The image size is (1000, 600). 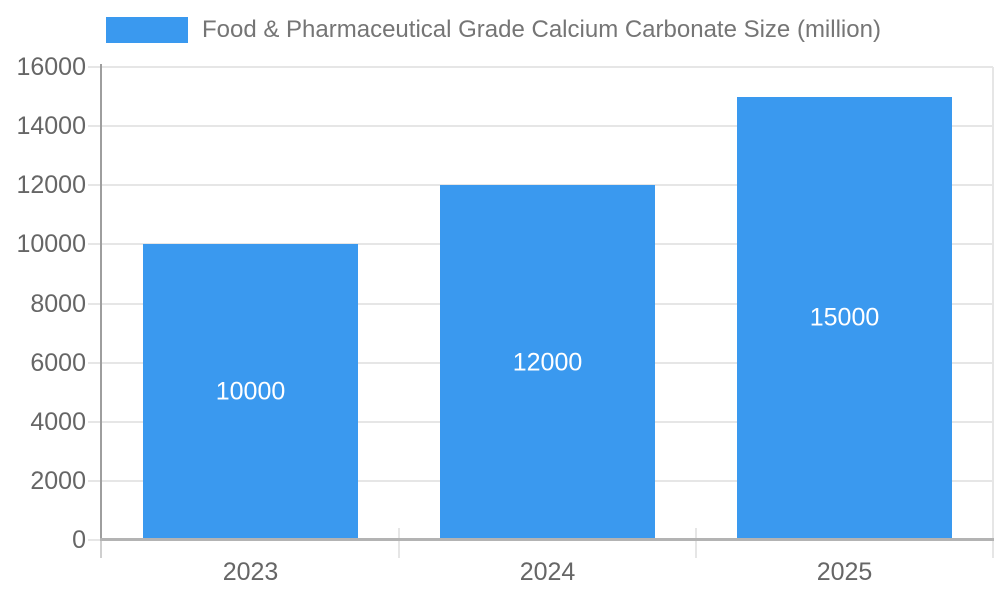 I want to click on y-axis-tick-label: 8000, so click(x=58, y=303).